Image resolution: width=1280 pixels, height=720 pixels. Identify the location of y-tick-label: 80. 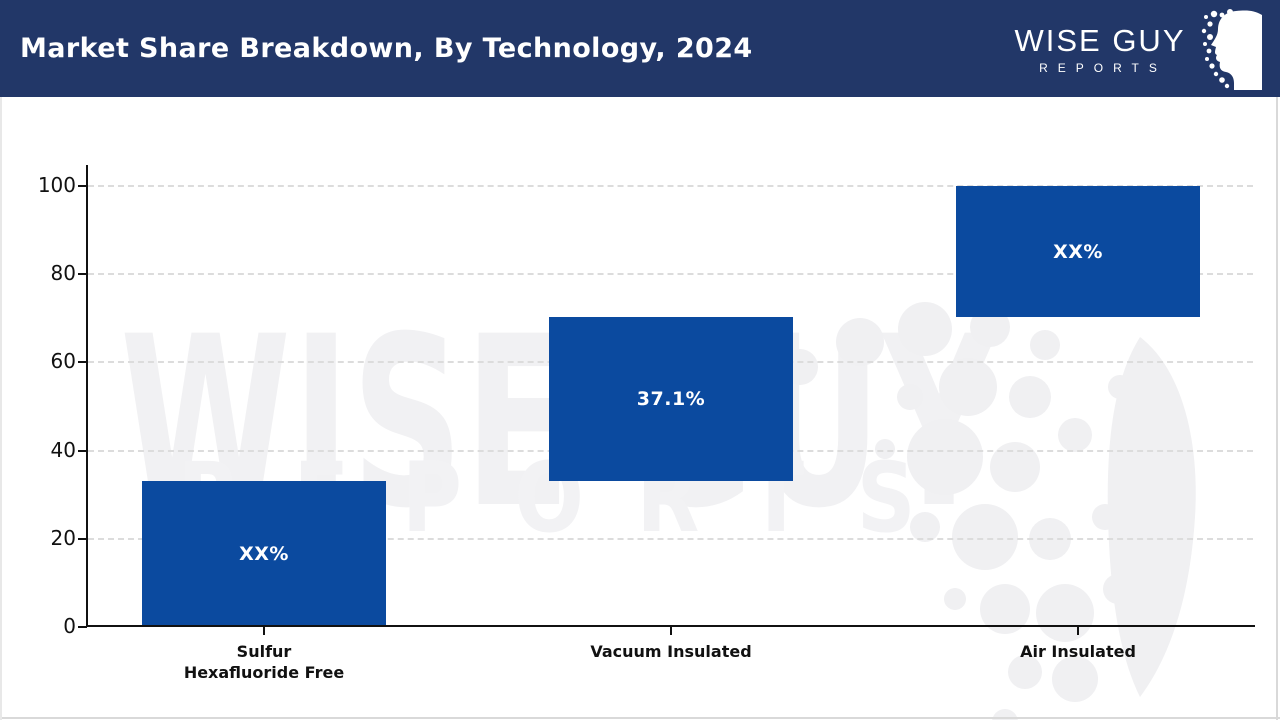
(63, 273).